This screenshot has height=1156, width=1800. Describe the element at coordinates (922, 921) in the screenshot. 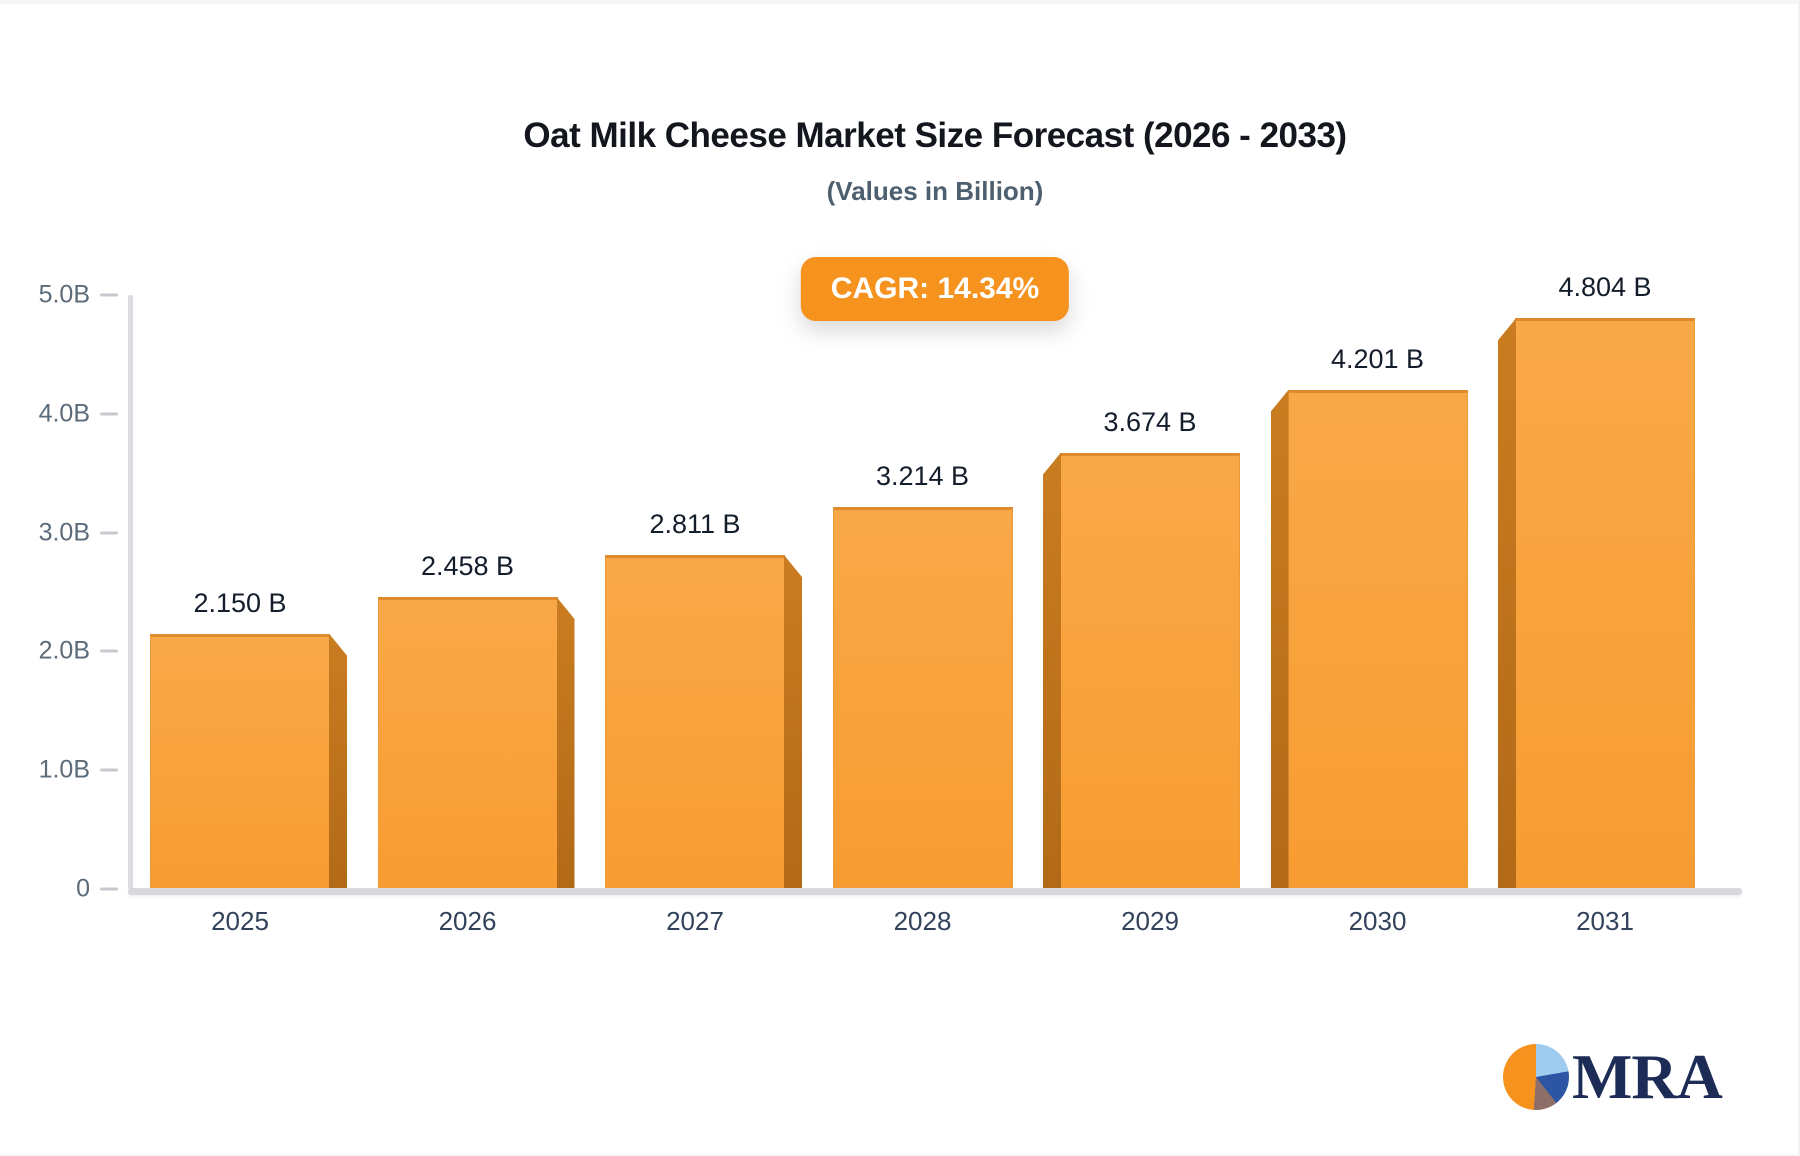

I see `x-tick-label: 2028` at that location.